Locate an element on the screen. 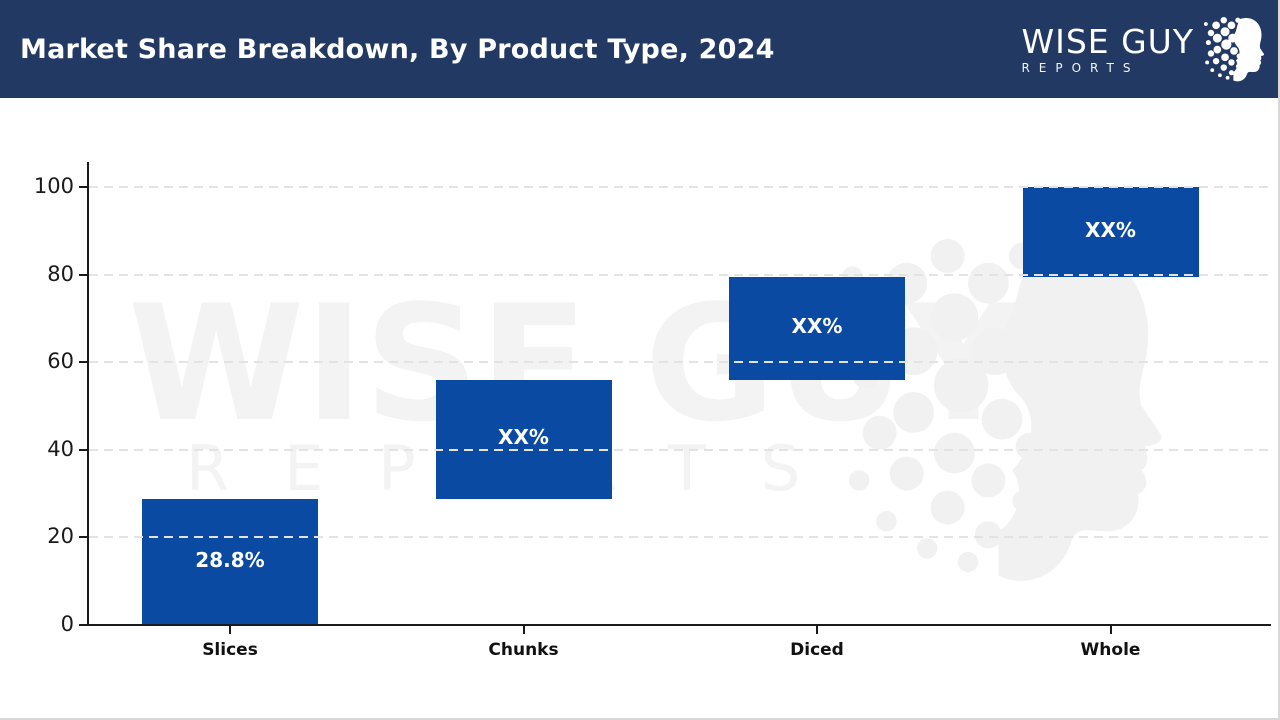 Image resolution: width=1280 pixels, height=720 pixels. logo-text: WISE GUY REPORTS is located at coordinates (1107, 49).